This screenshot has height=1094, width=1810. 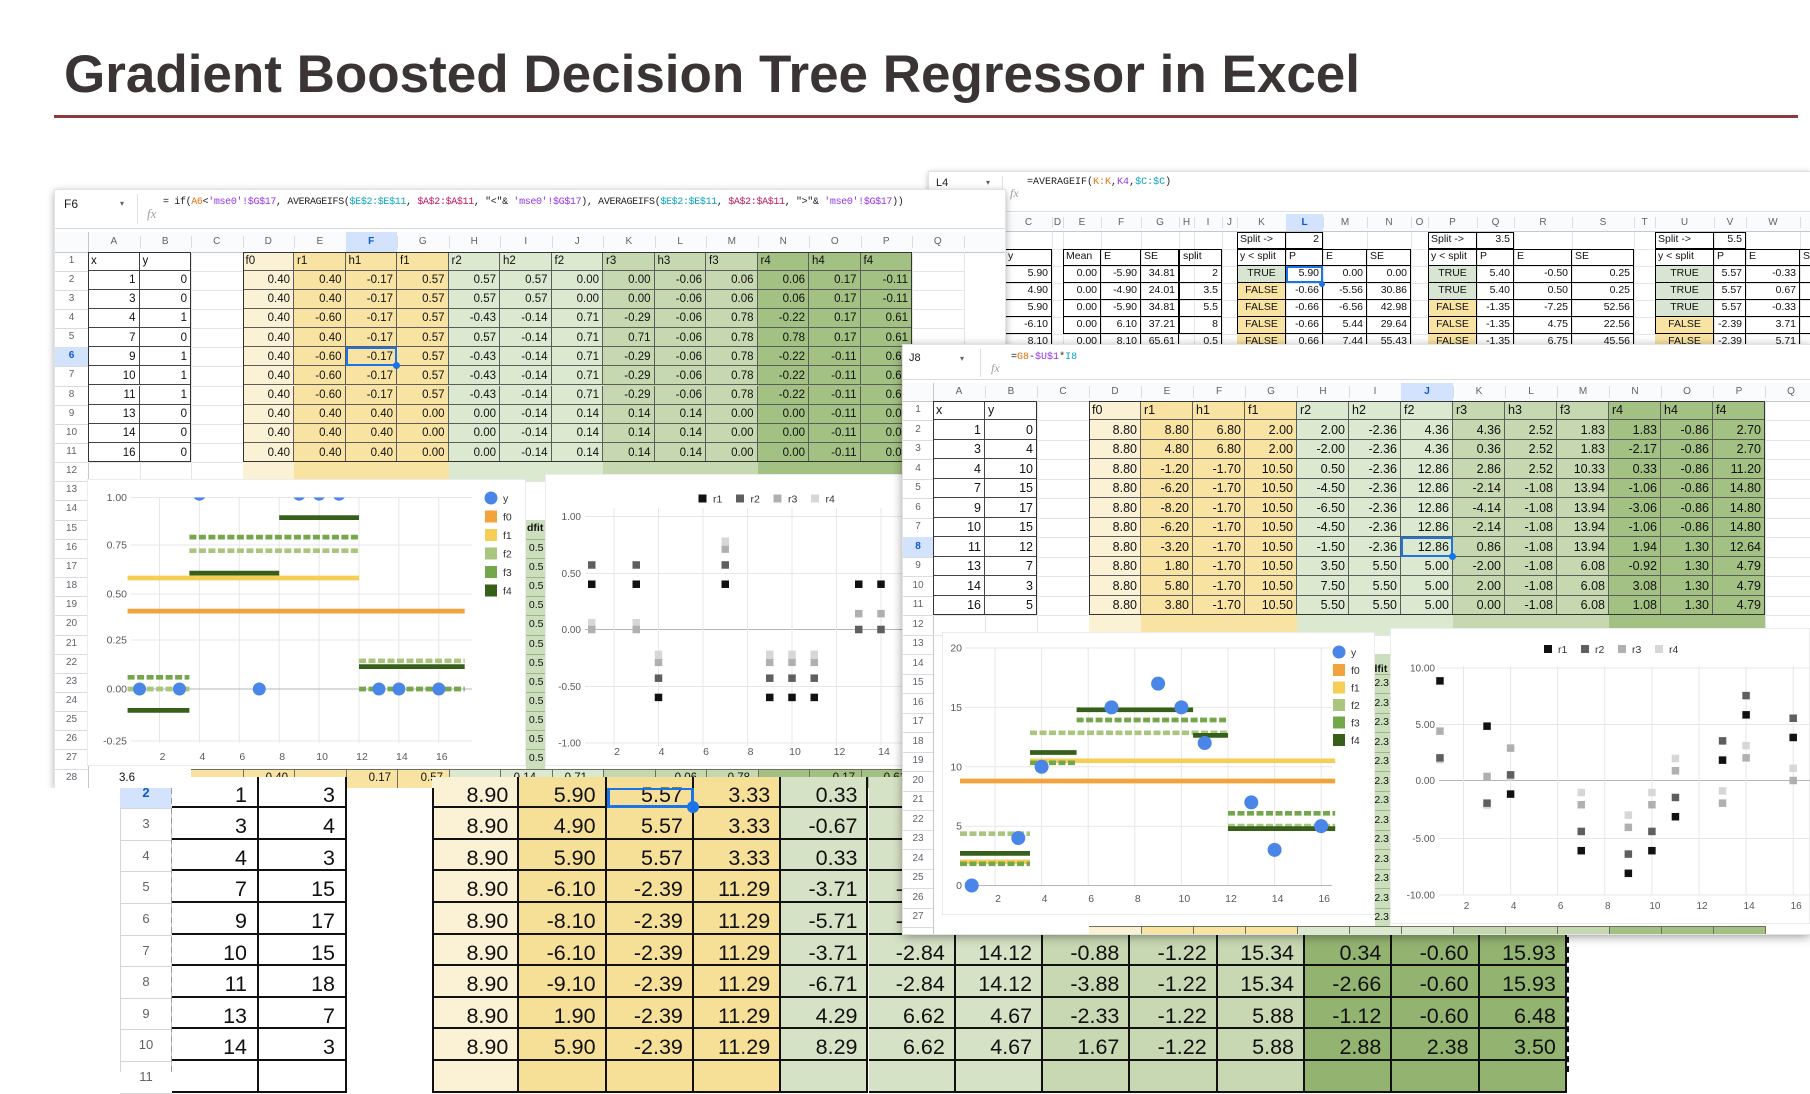 I want to click on svg-text: 0.75, so click(x=117, y=546).